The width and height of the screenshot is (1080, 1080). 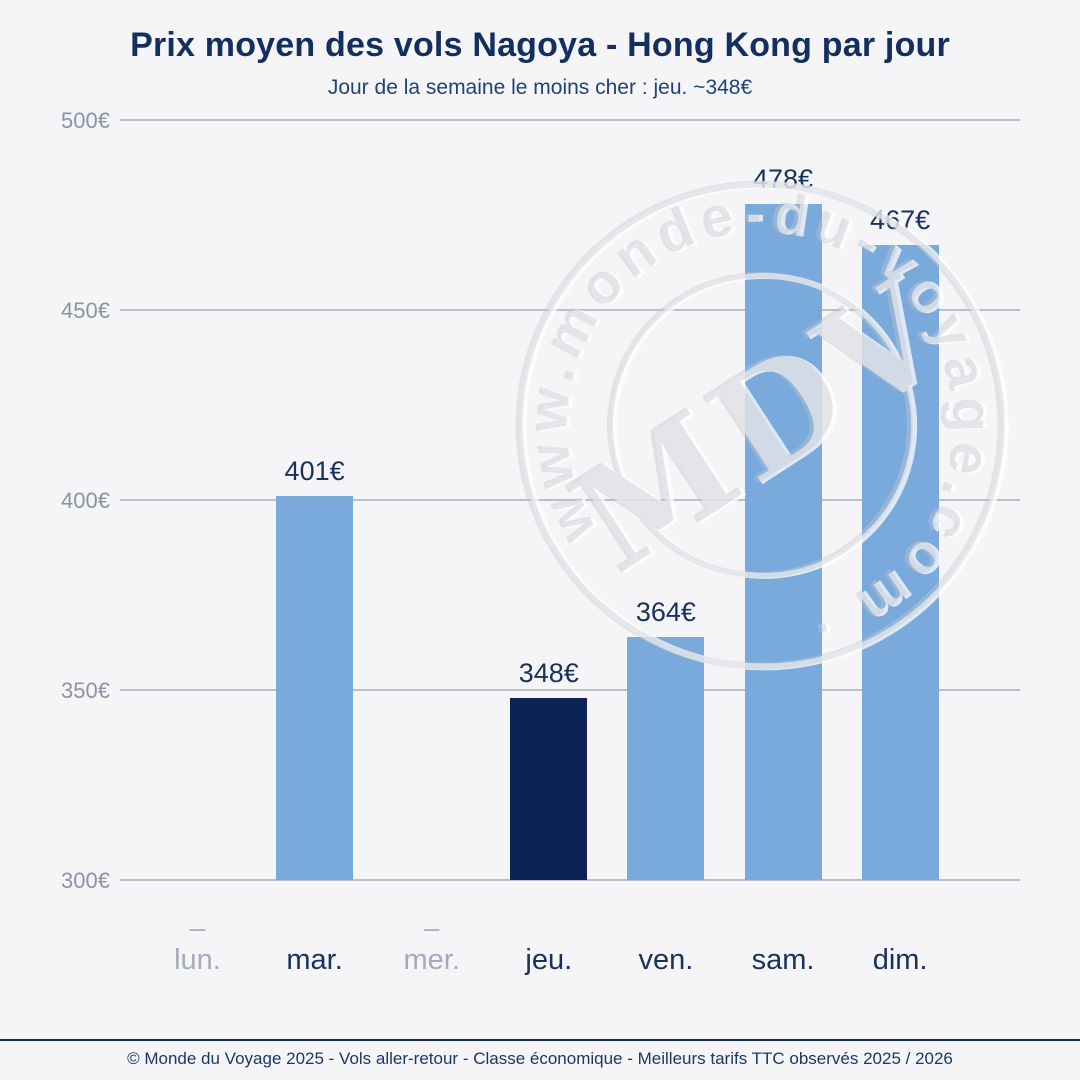 What do you see at coordinates (783, 178) in the screenshot?
I see `value-label-sam: 478€` at bounding box center [783, 178].